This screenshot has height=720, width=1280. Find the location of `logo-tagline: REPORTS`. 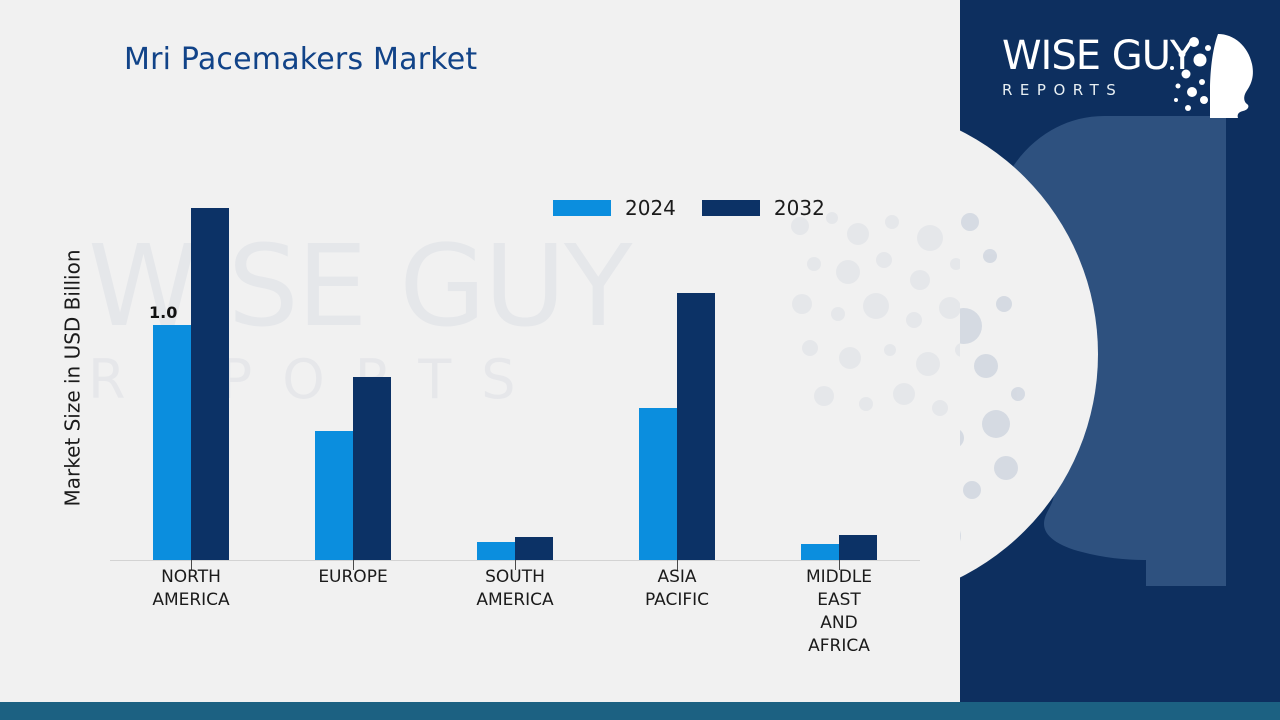

logo-tagline: REPORTS is located at coordinates (1063, 90).